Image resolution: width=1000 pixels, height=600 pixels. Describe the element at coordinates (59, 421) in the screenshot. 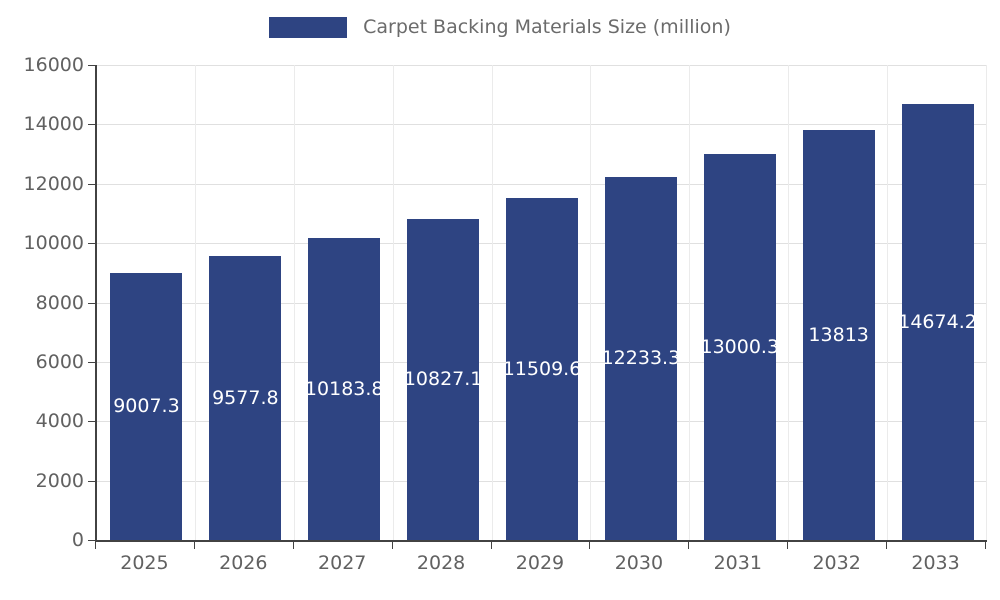

I see `y-axis-tick-label: 4000` at that location.